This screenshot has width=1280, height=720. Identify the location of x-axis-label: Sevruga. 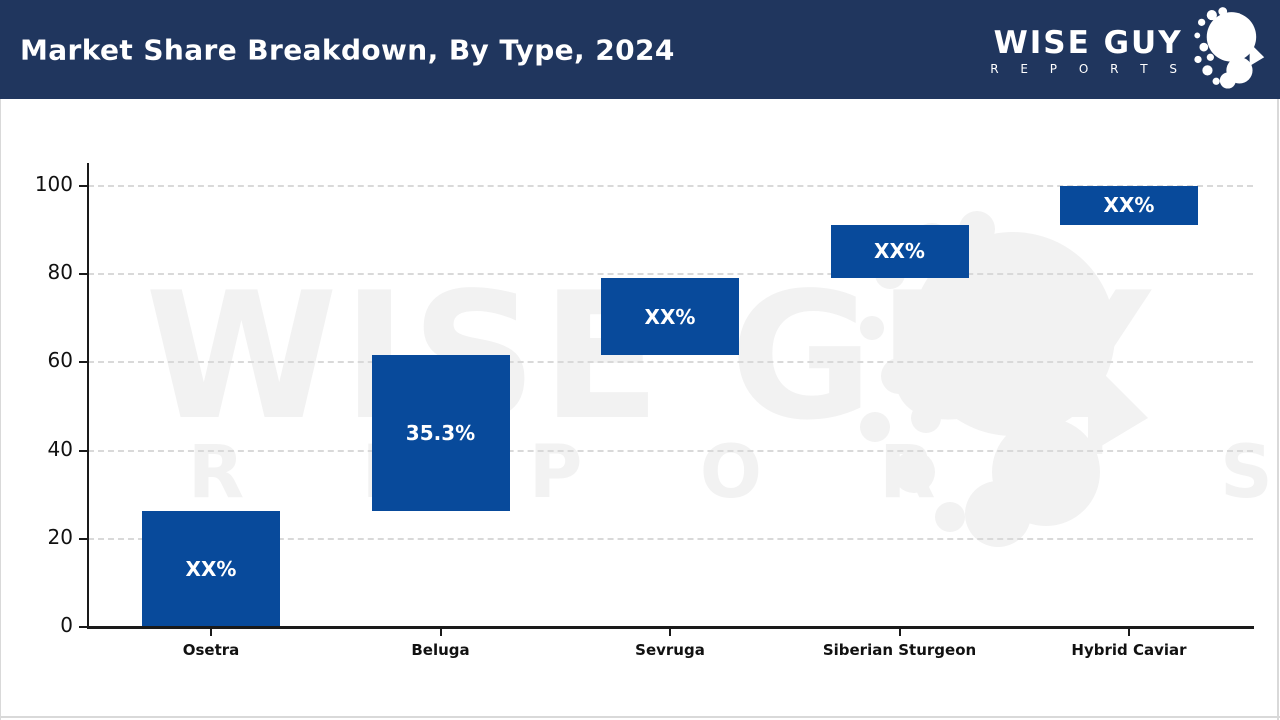
(670, 650).